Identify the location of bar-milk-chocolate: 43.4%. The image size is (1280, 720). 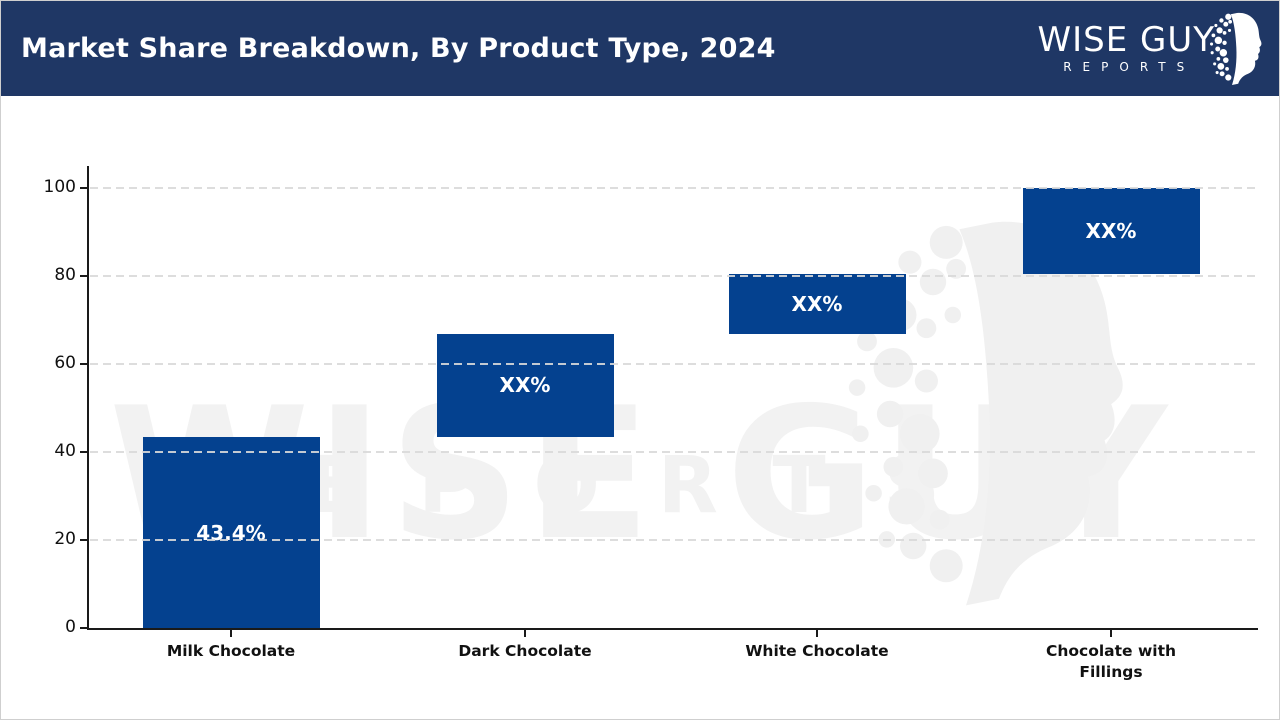
(231, 532).